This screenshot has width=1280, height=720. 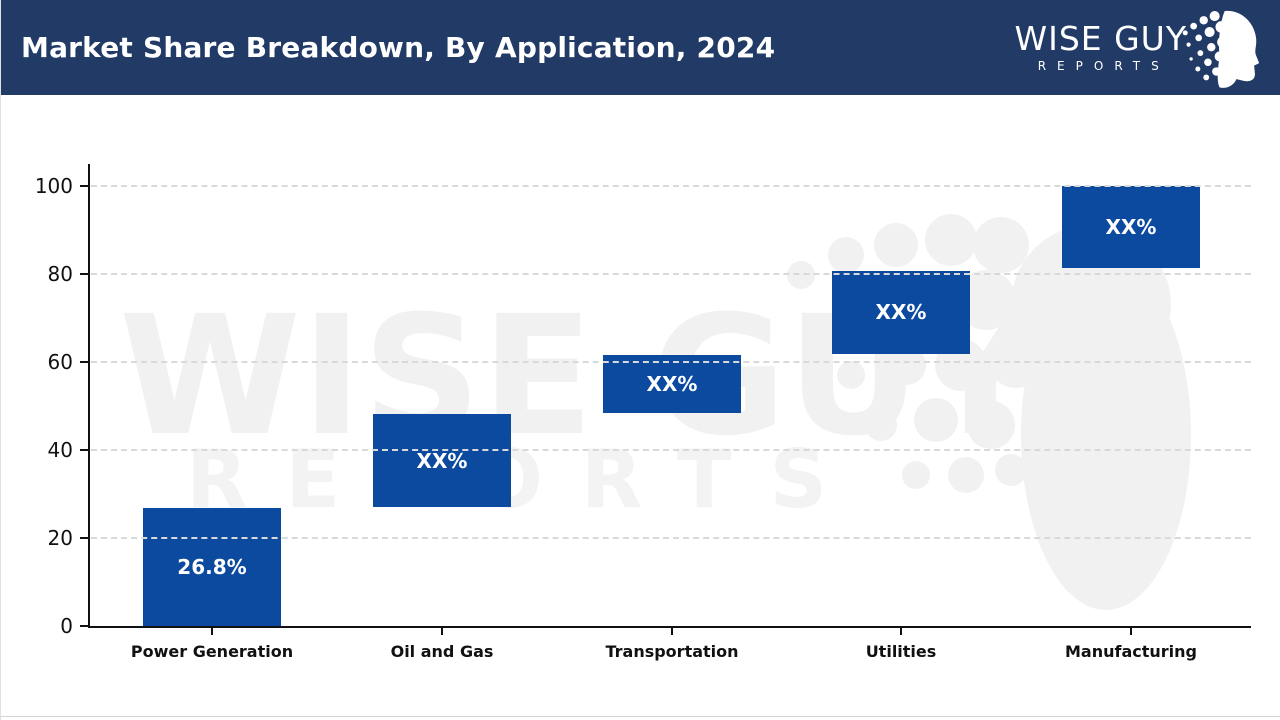 What do you see at coordinates (60, 274) in the screenshot?
I see `y-tick-label-80: 80` at bounding box center [60, 274].